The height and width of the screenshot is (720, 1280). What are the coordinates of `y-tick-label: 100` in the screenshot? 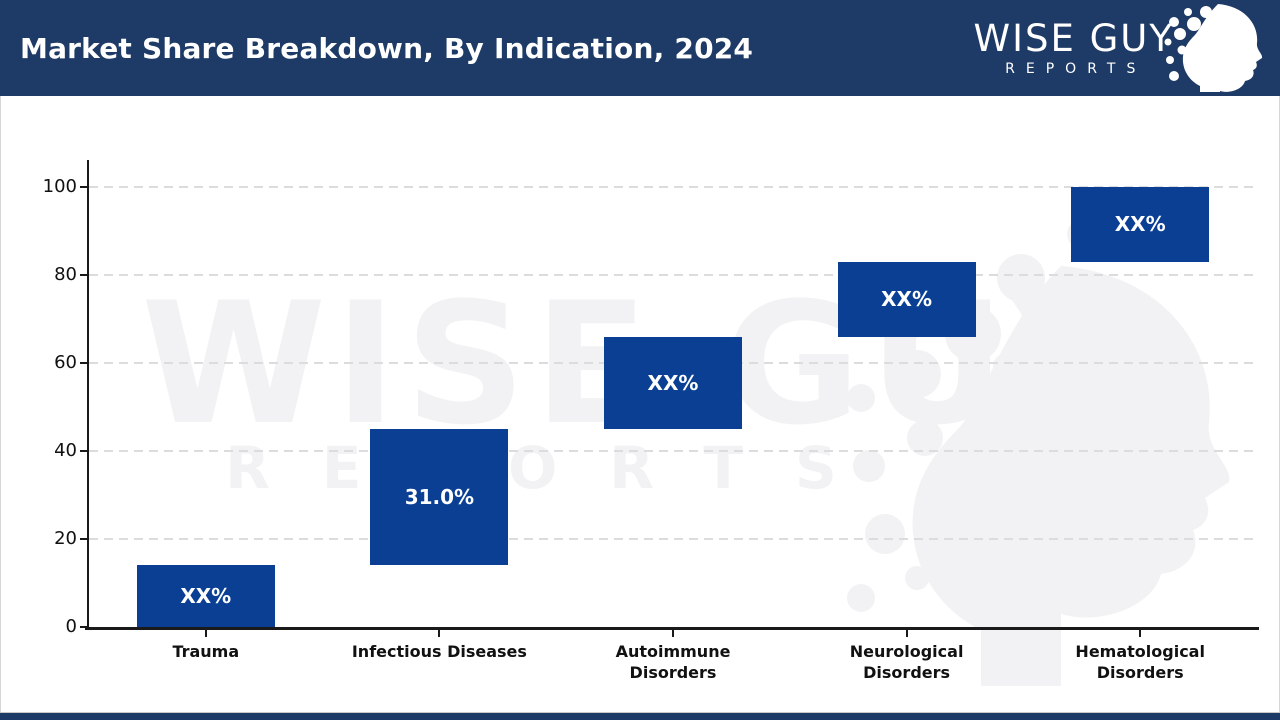 It's located at (59, 186).